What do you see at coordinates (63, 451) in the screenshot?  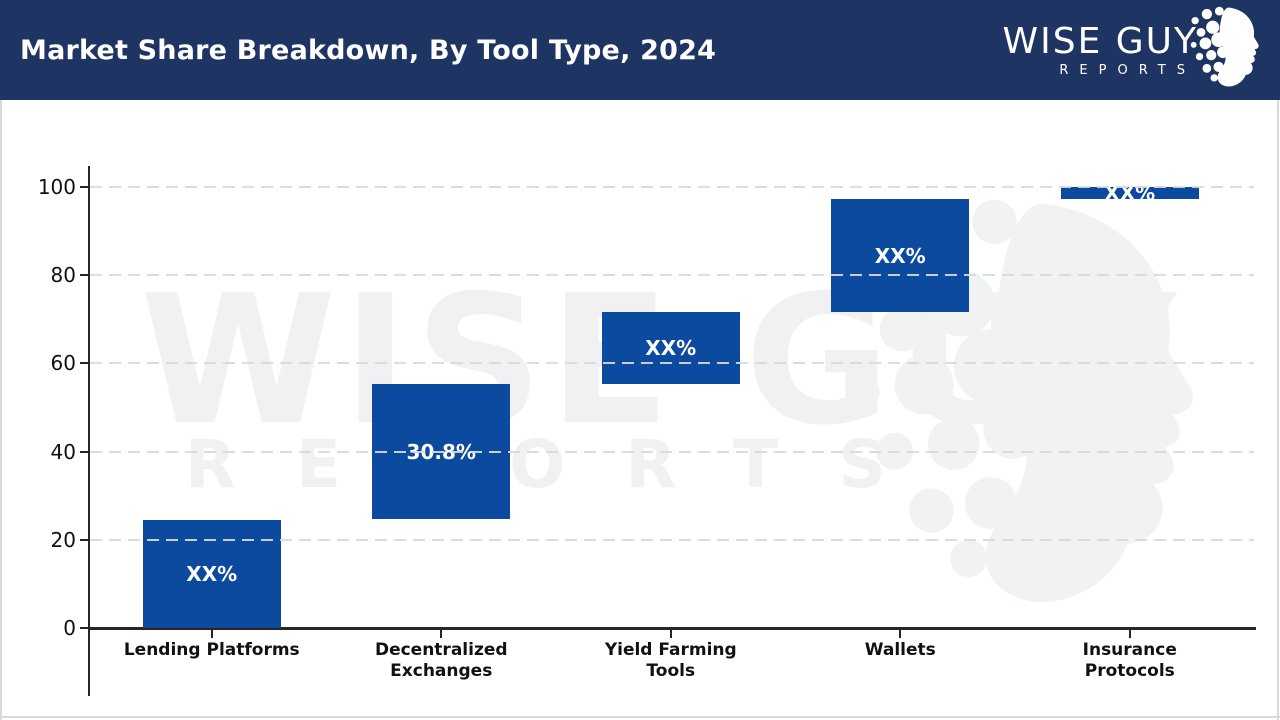 I see `y-tick-label-40: 40` at bounding box center [63, 451].